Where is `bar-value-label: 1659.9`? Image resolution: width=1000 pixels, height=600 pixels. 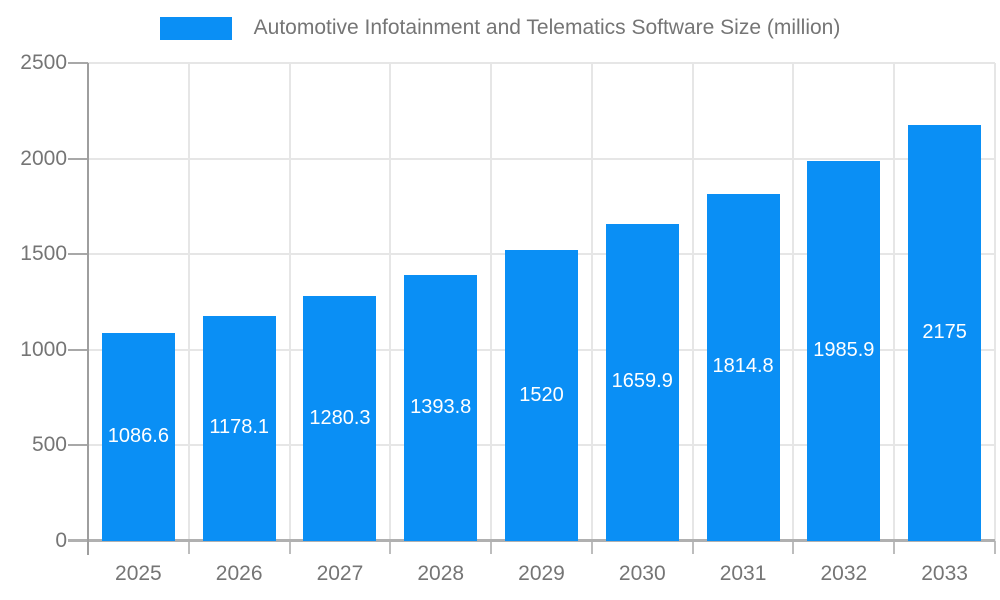
bar-value-label: 1659.9 is located at coordinates (642, 381).